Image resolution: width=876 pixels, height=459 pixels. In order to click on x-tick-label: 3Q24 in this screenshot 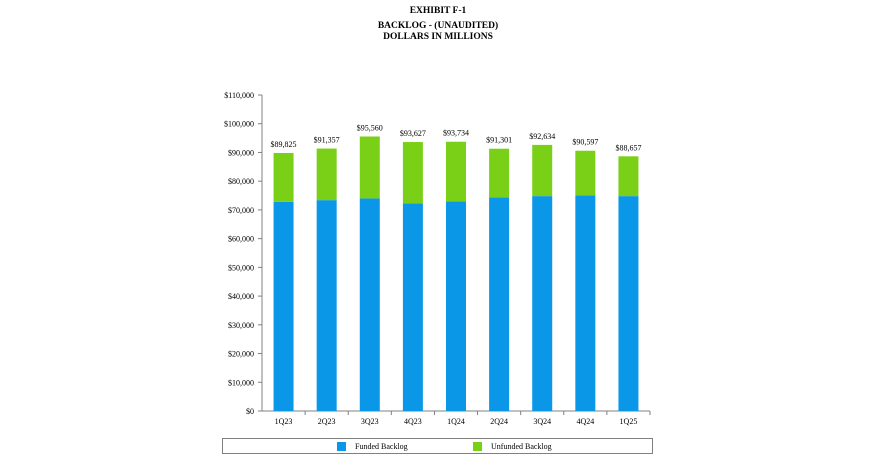, I will do `click(542, 421)`.